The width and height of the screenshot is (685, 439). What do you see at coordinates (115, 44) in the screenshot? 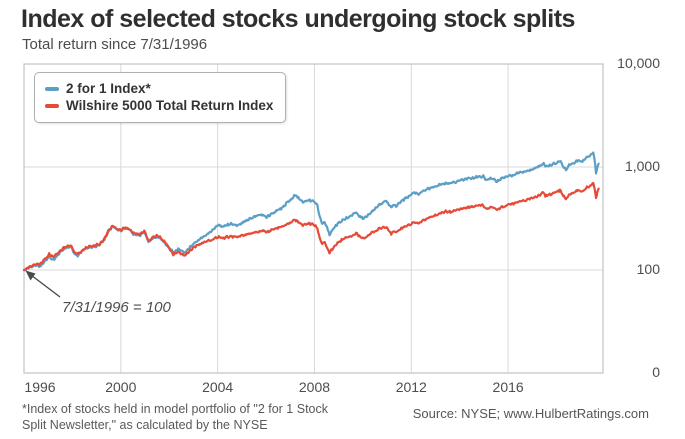
I see `chart-subtitle: Total return since 7/31/1996` at bounding box center [115, 44].